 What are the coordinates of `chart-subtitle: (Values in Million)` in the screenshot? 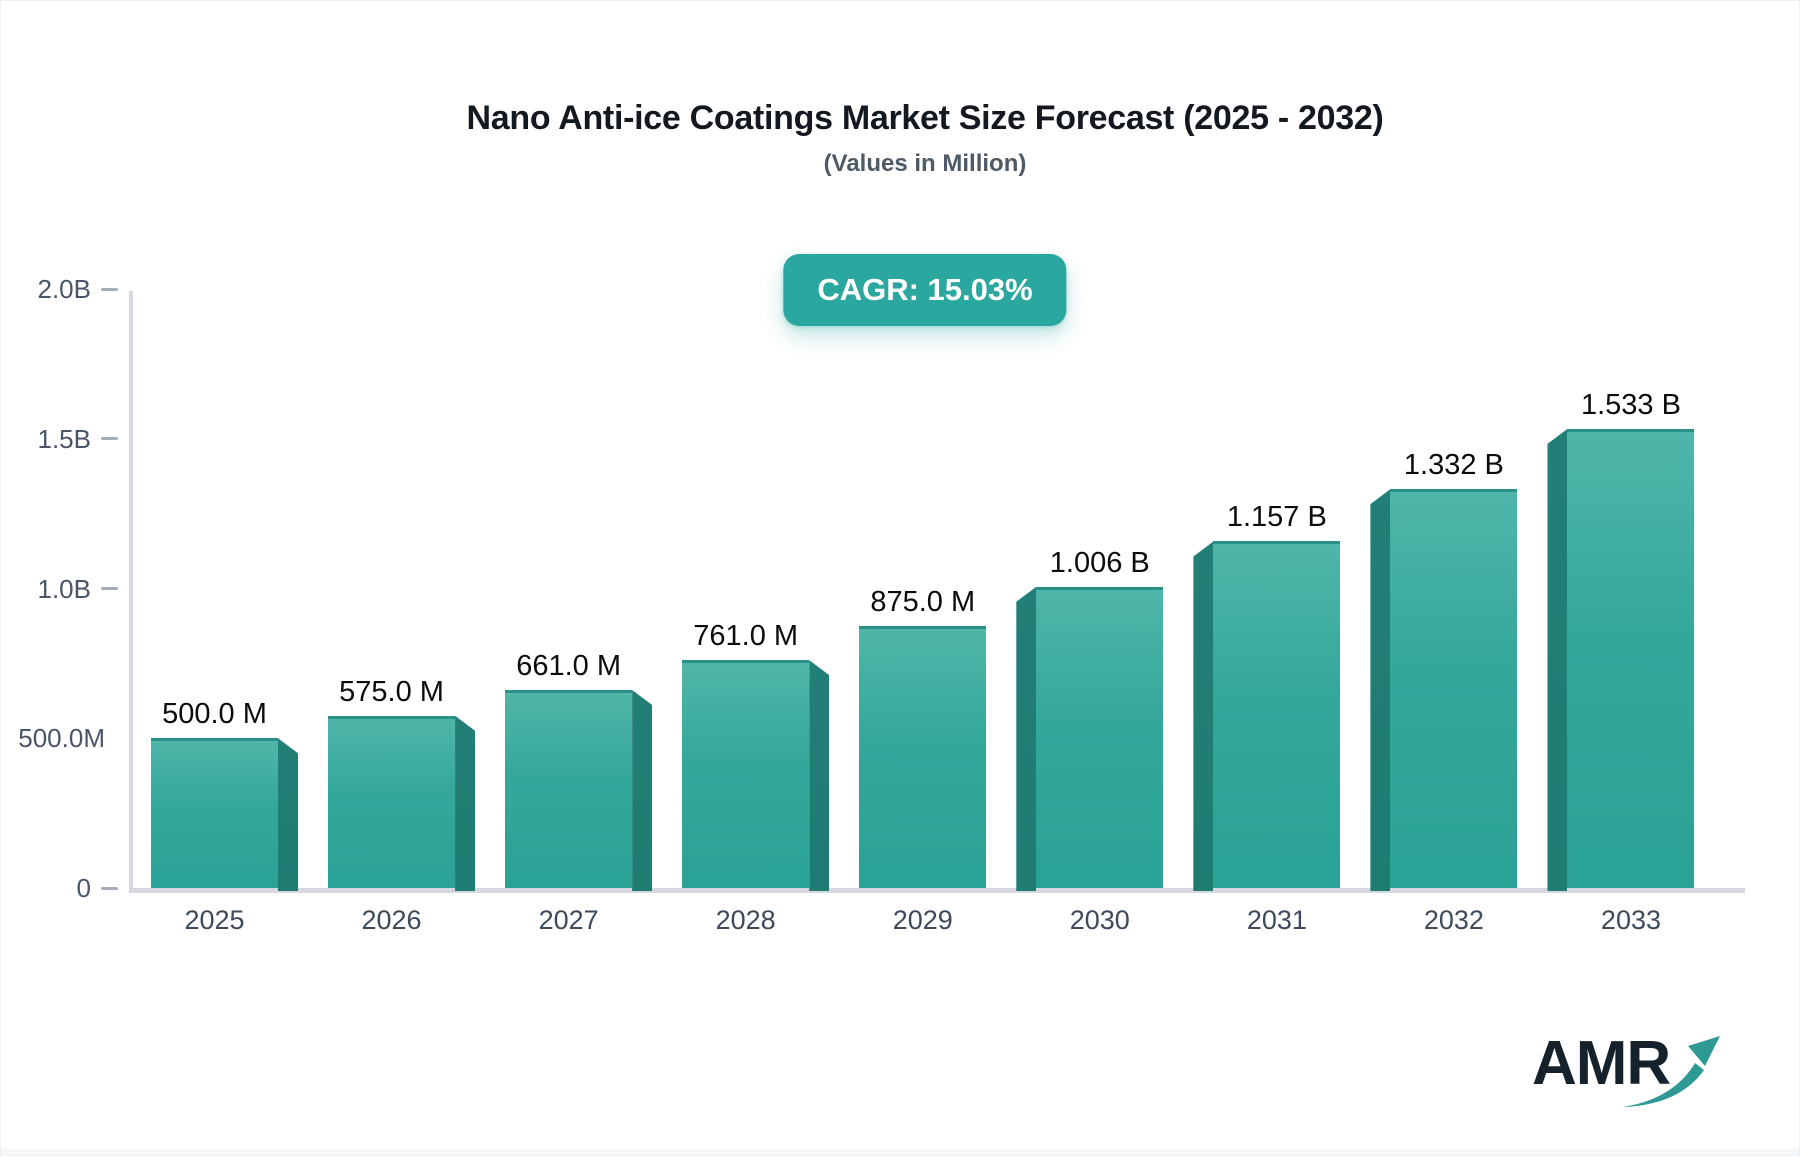 It's located at (925, 163).